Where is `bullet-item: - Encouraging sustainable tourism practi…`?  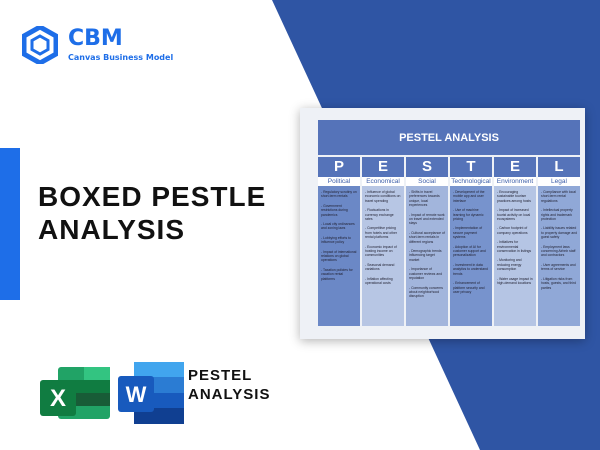 bullet-item: - Encouraging sustainable tourism practi… is located at coordinates (514, 196).